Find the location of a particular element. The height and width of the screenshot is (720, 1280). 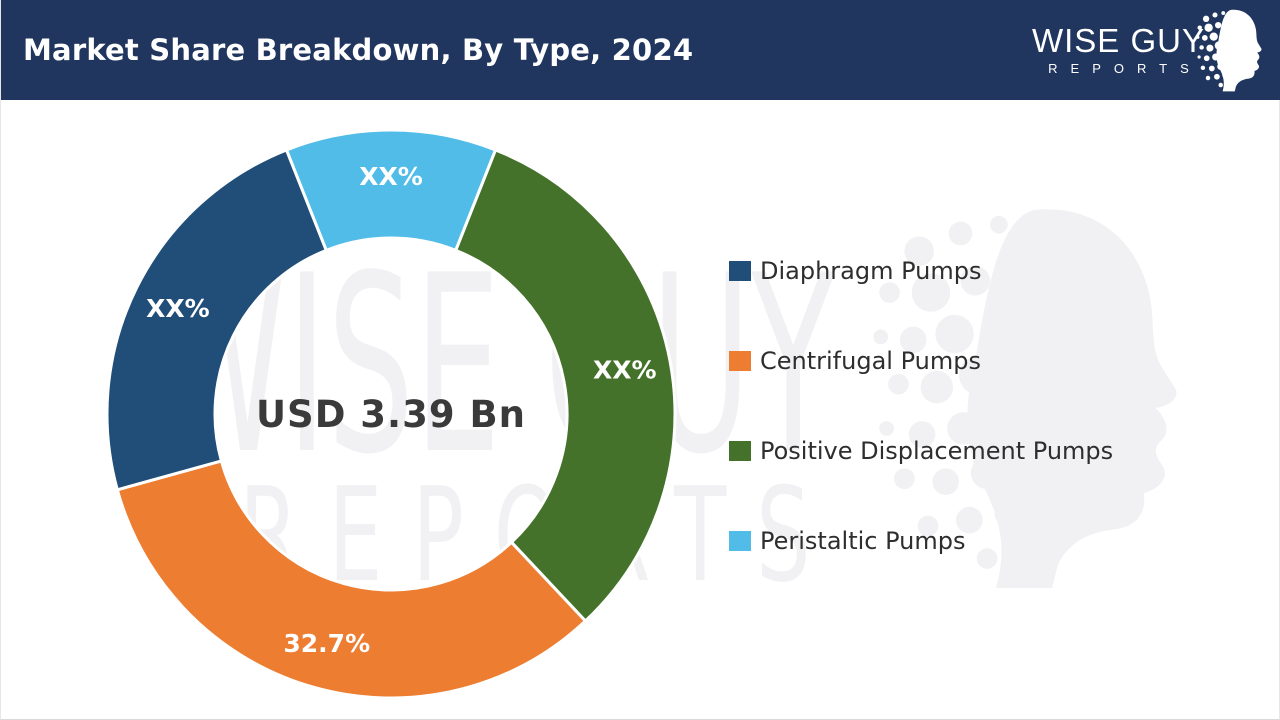

brand-logo-text: WISE GUY REPORTS is located at coordinates (1118, 50).